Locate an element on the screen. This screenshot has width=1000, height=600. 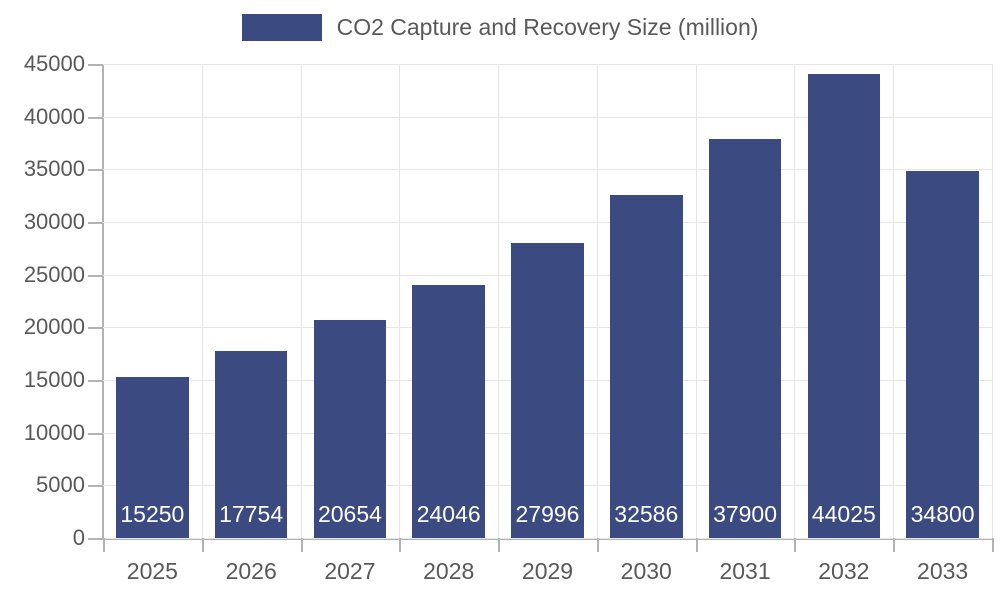
y-axis-tick-label: 25000 is located at coordinates (54, 274).